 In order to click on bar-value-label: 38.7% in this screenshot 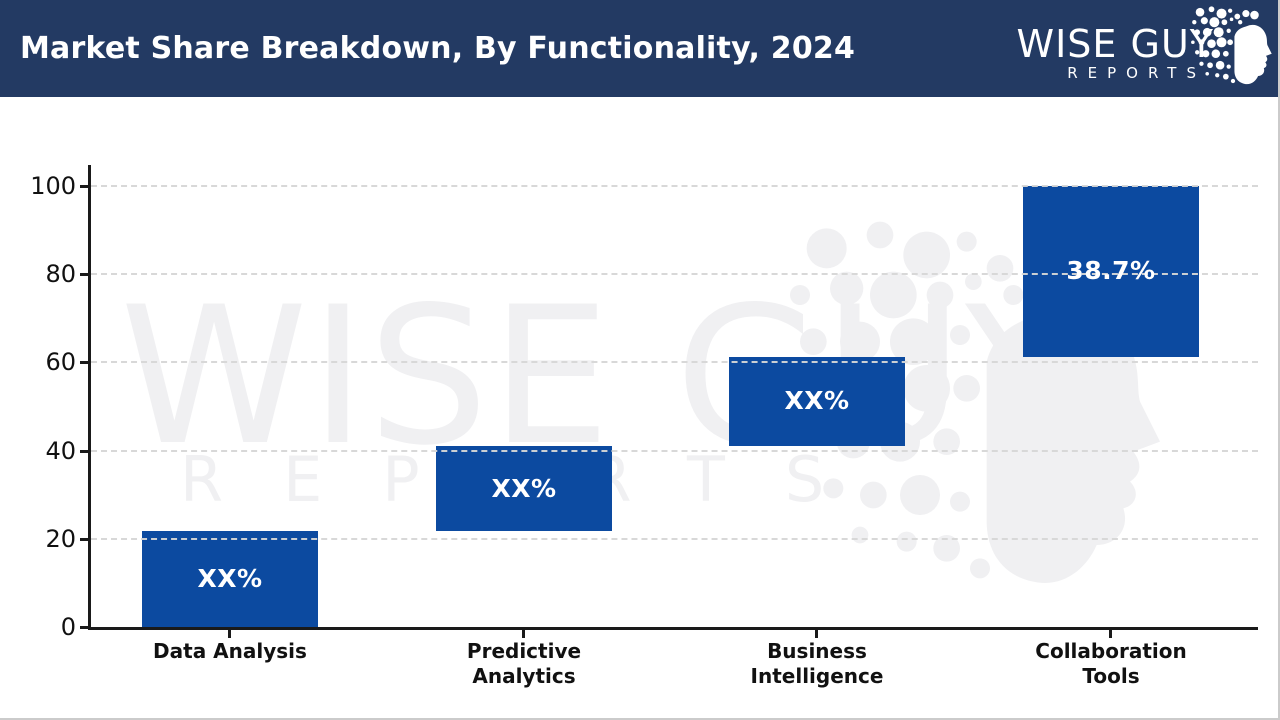, I will do `click(1111, 271)`.